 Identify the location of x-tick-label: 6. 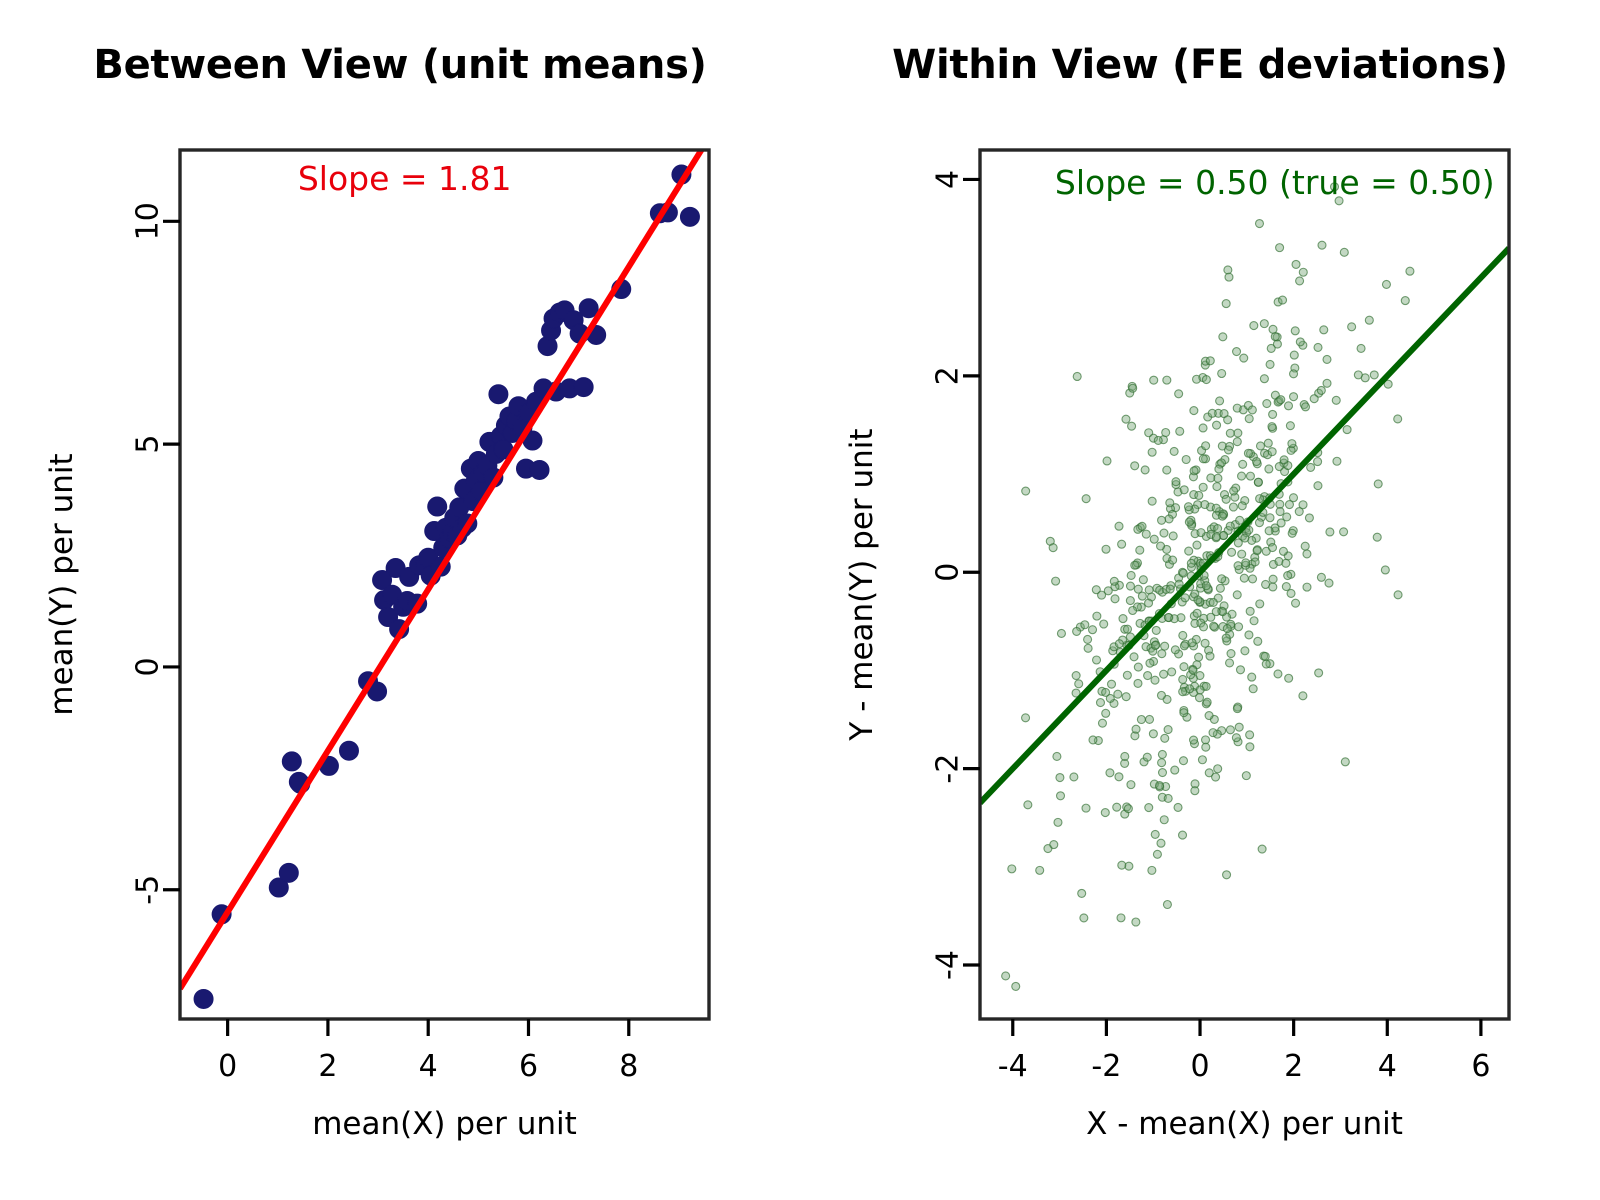
(528, 1066).